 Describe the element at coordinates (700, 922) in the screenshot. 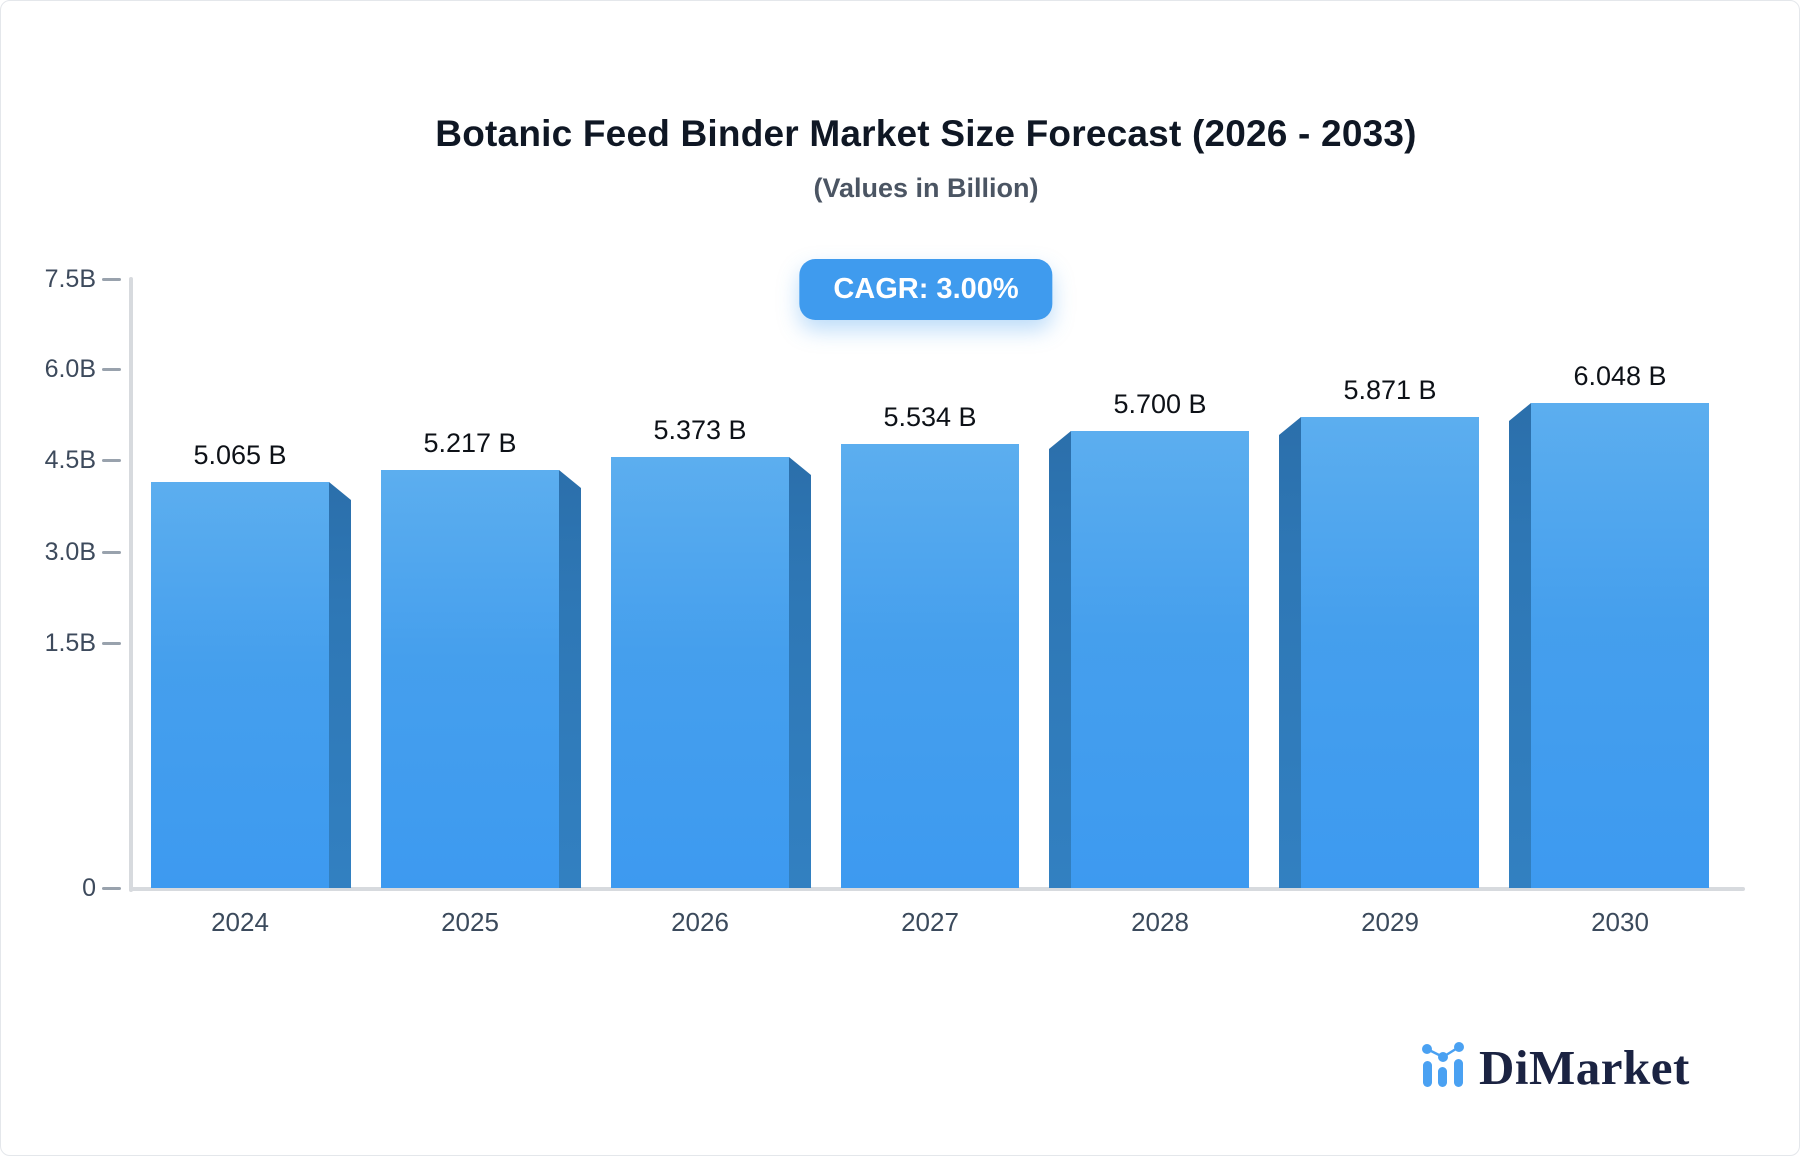

I see `x-tick-label: 2026` at that location.